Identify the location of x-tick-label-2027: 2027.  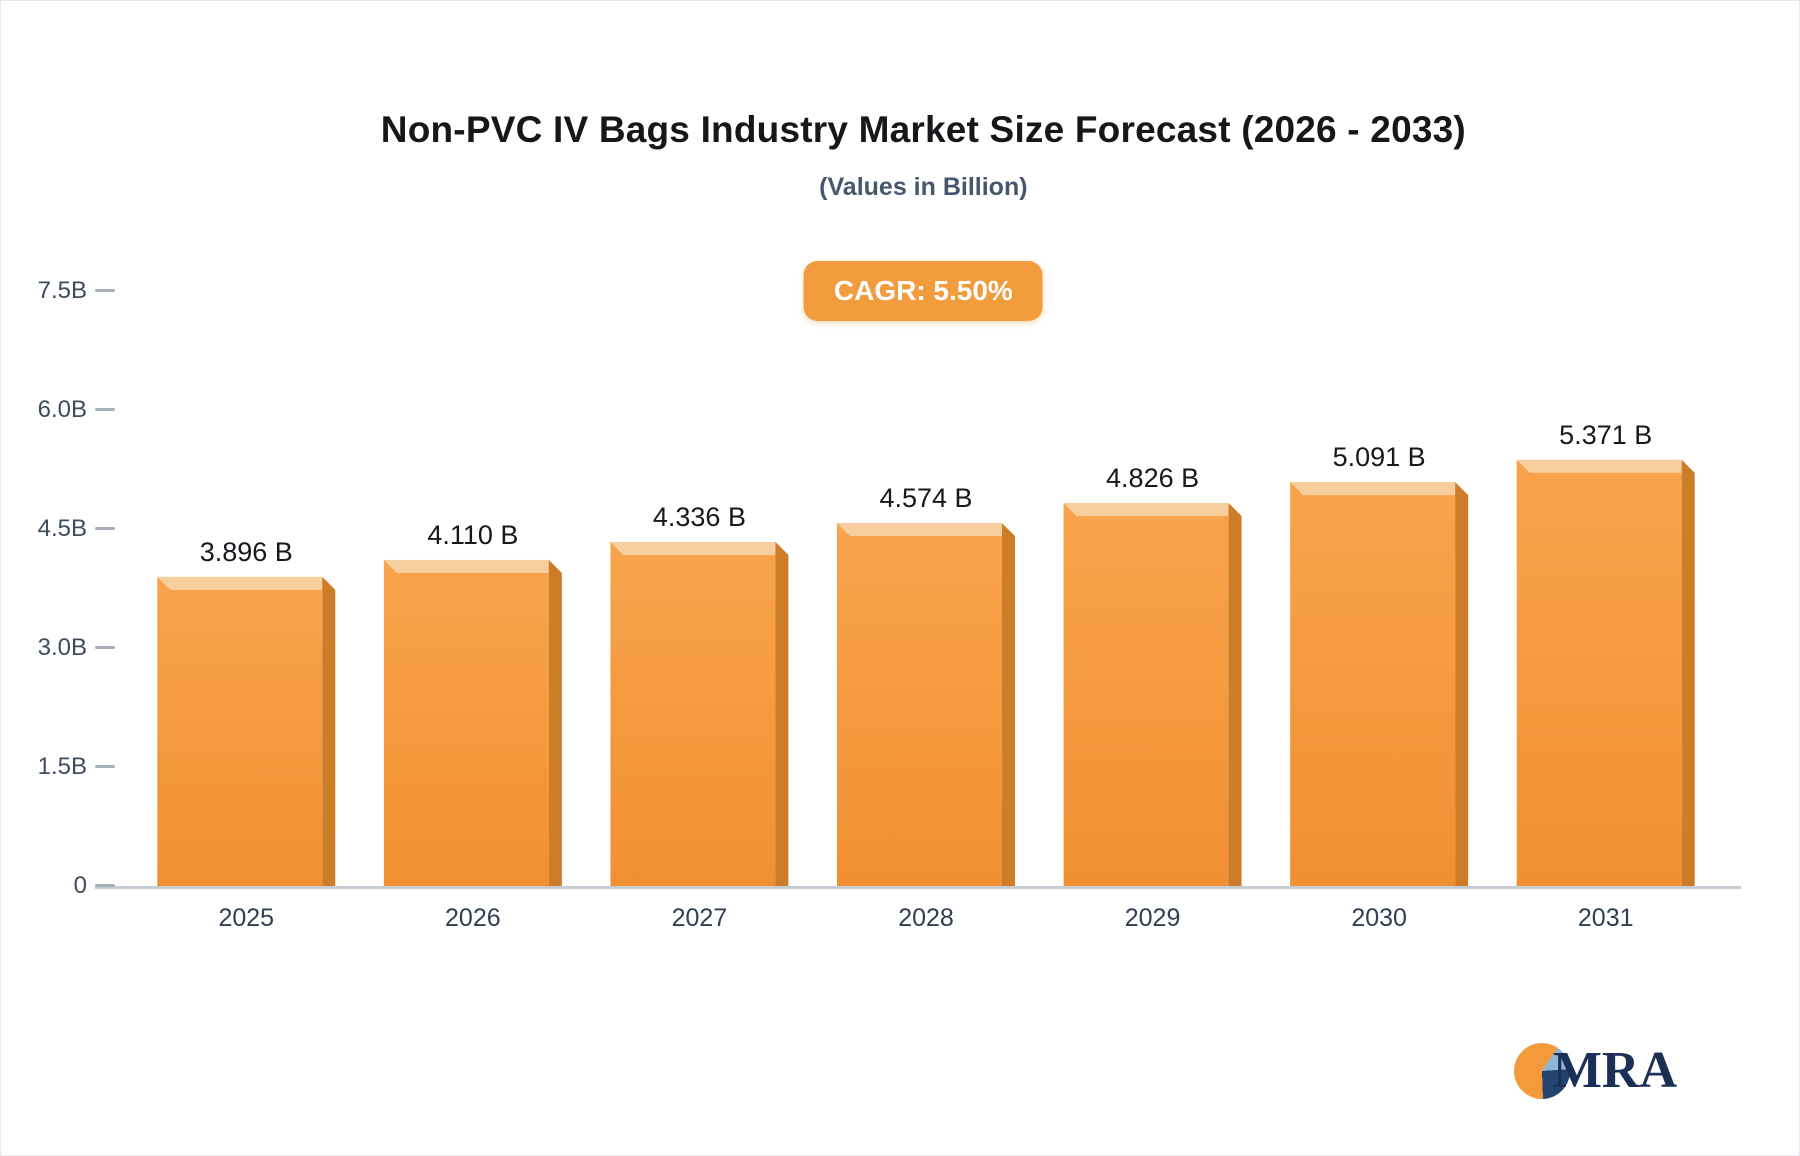
(699, 918).